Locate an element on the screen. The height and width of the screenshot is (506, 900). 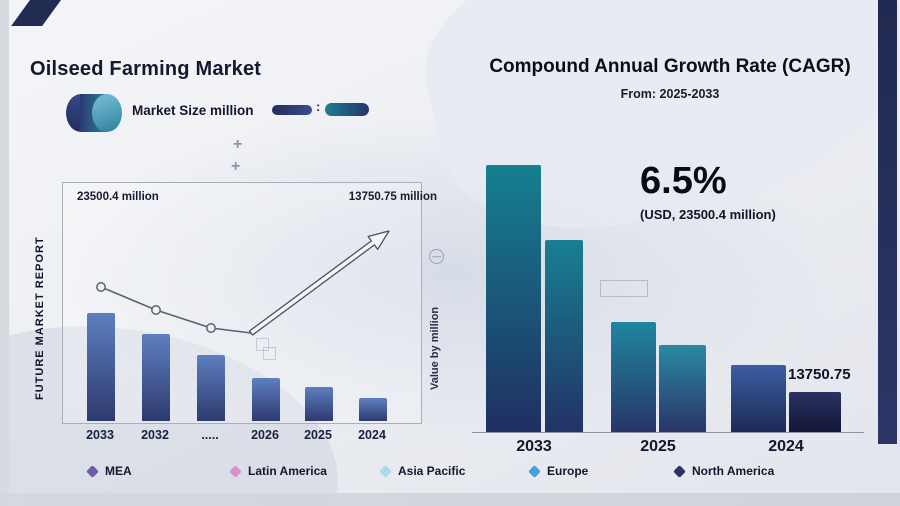
legend-item-latin-america: Latin America is located at coordinates (278, 471).